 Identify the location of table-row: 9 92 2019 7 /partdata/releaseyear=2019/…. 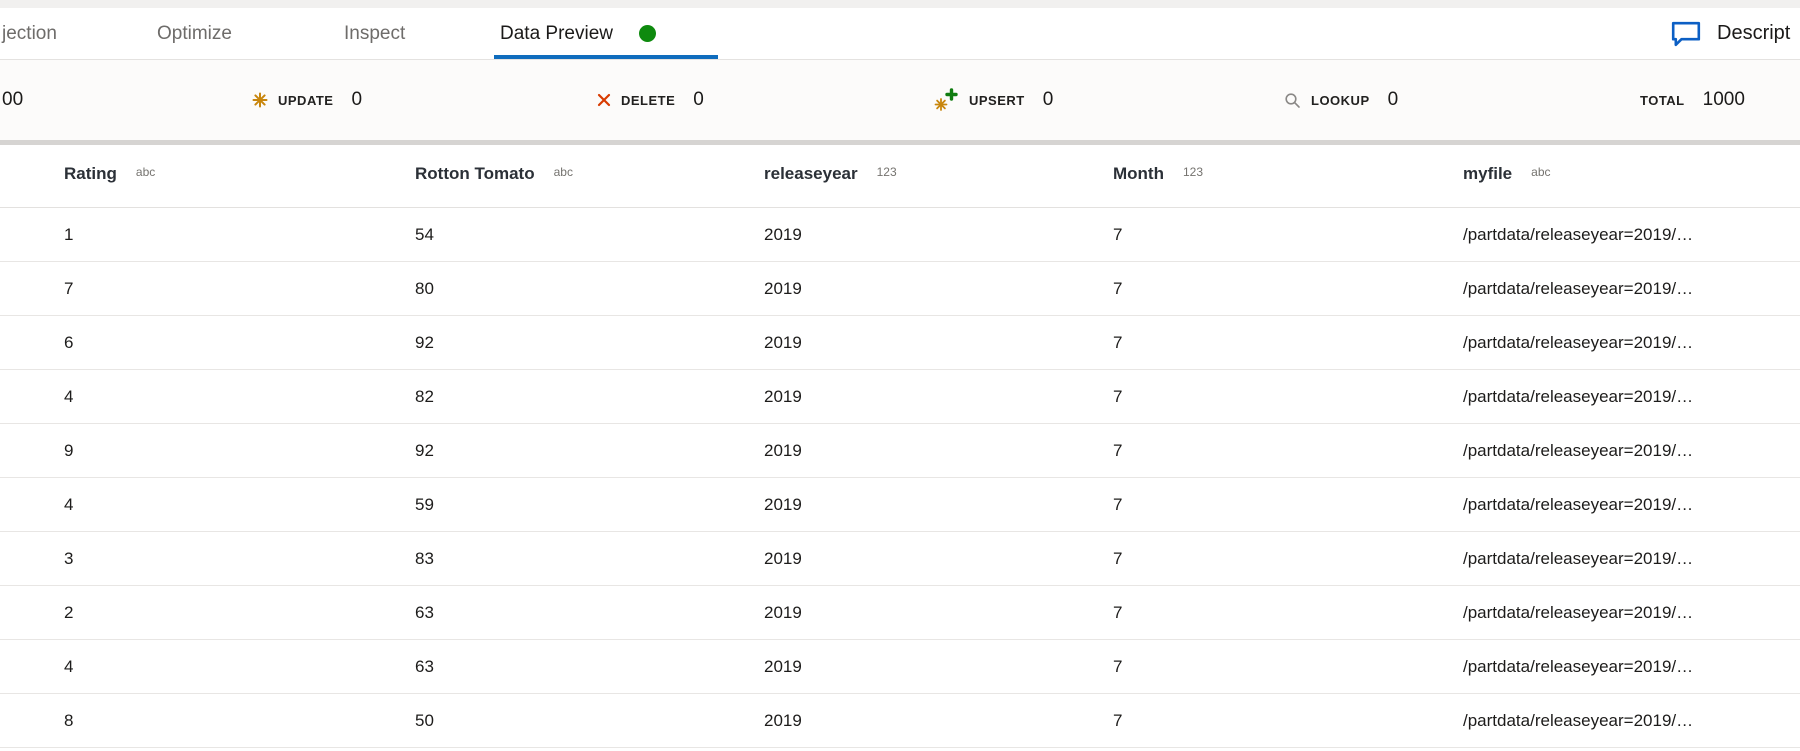
(900, 451).